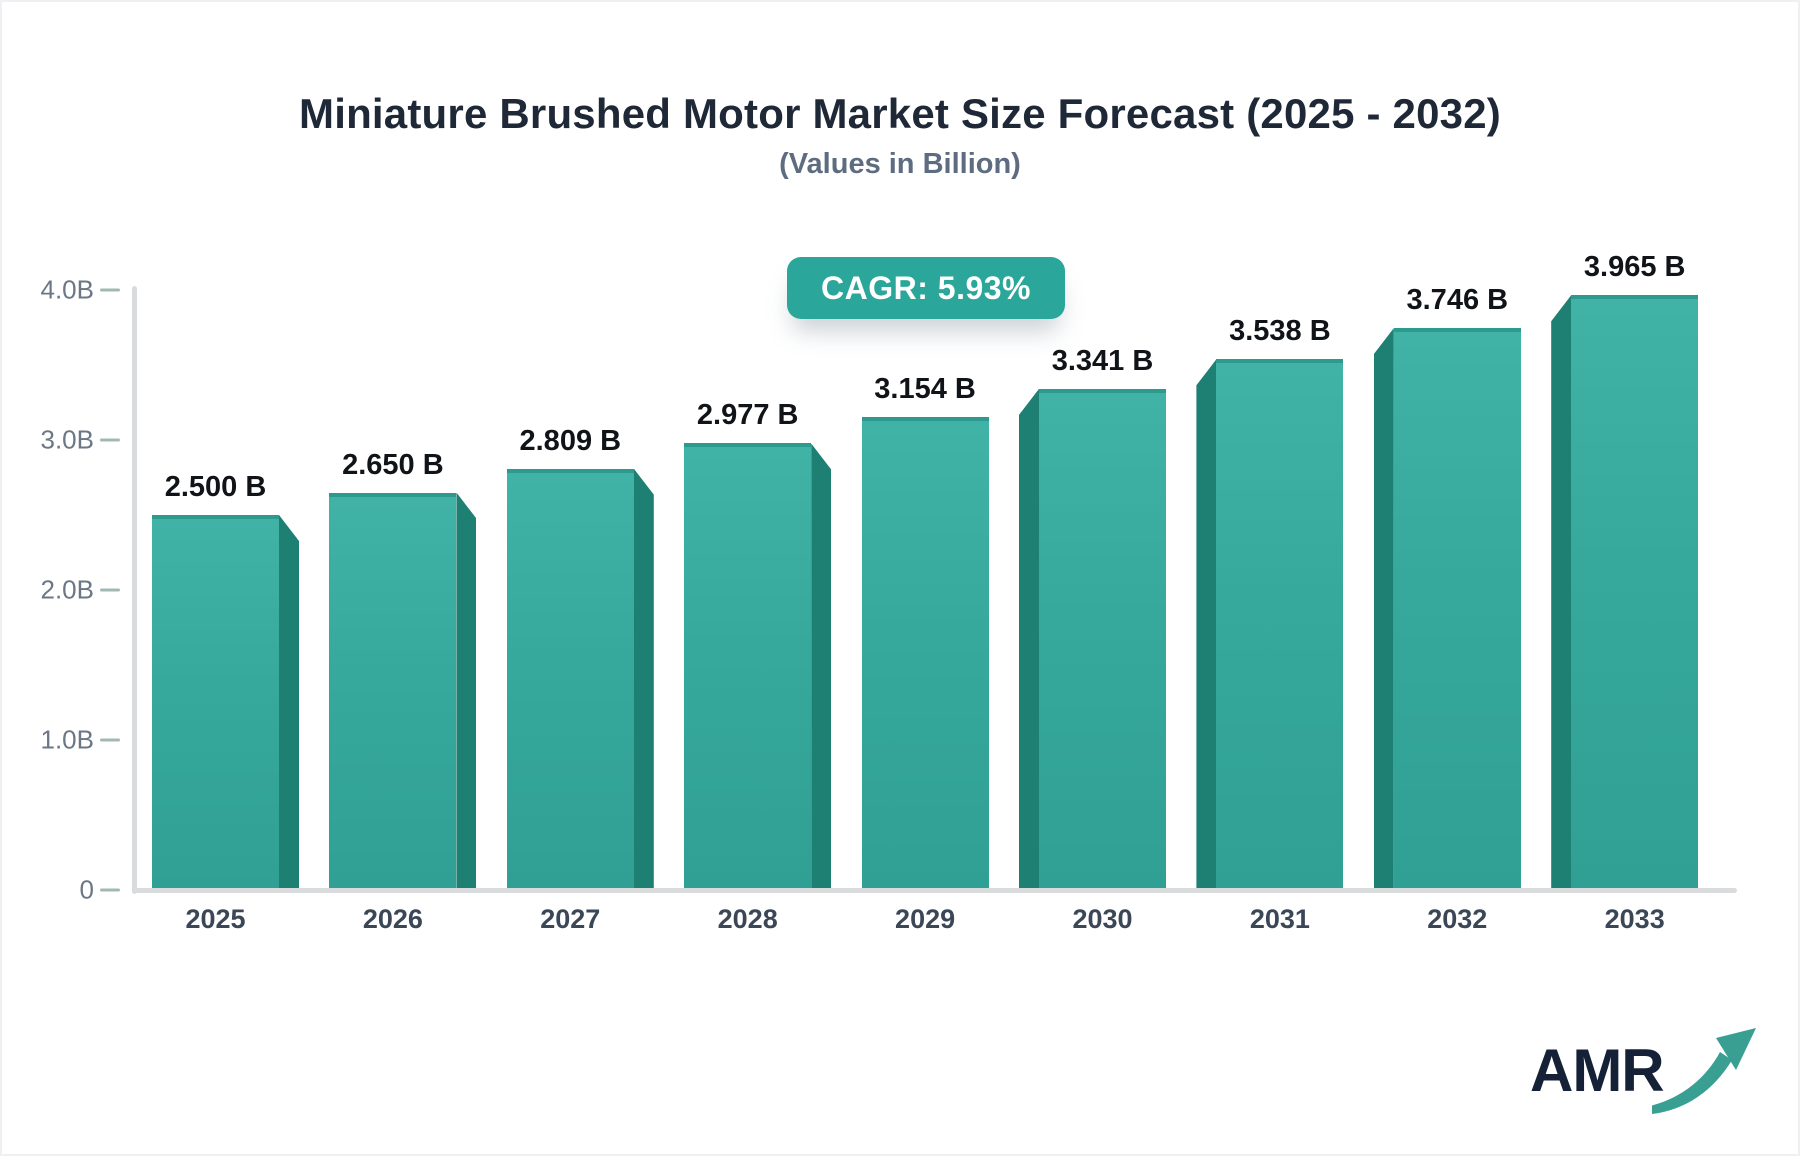 This screenshot has height=1156, width=1800. What do you see at coordinates (1102, 360) in the screenshot?
I see `bar-value-label: 3.341 B` at bounding box center [1102, 360].